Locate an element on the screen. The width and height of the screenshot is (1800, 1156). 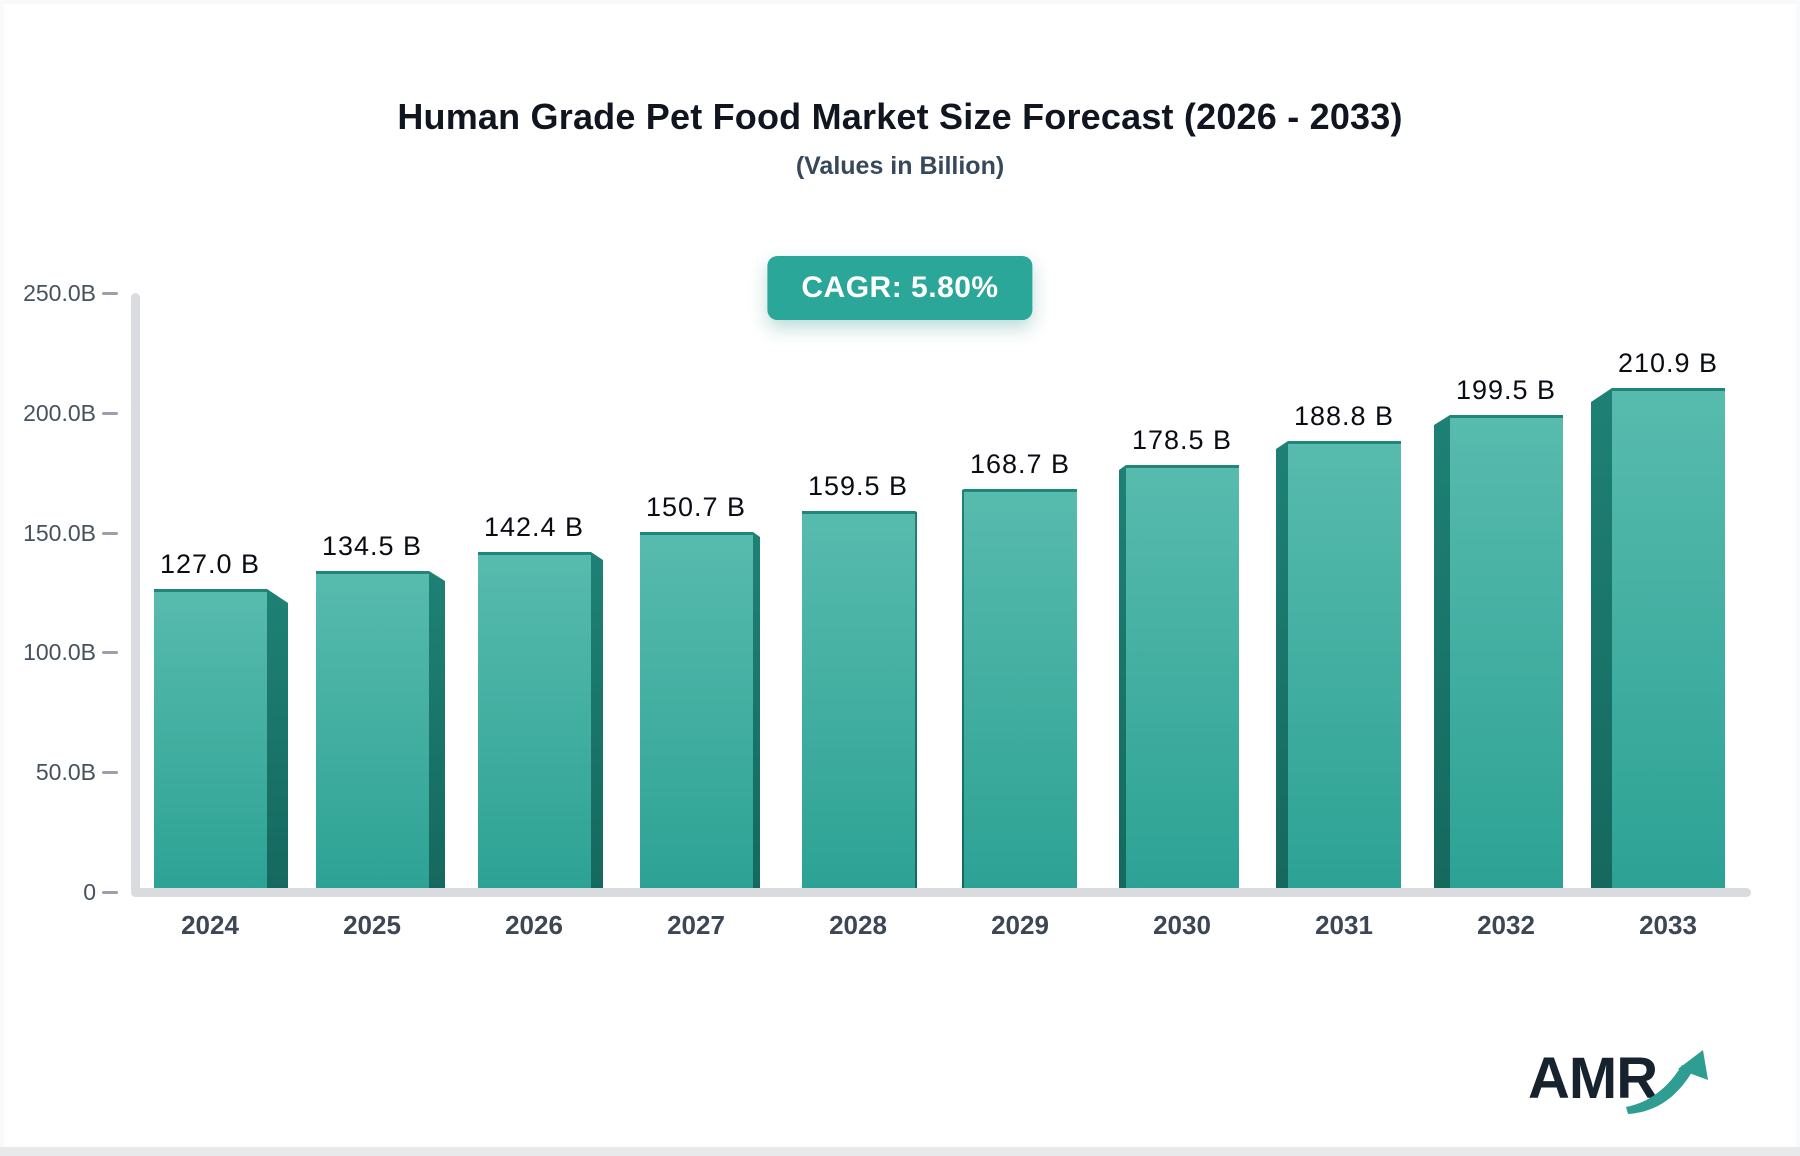
amr-logo-arrow-swoosh is located at coordinates (1659, 1089).